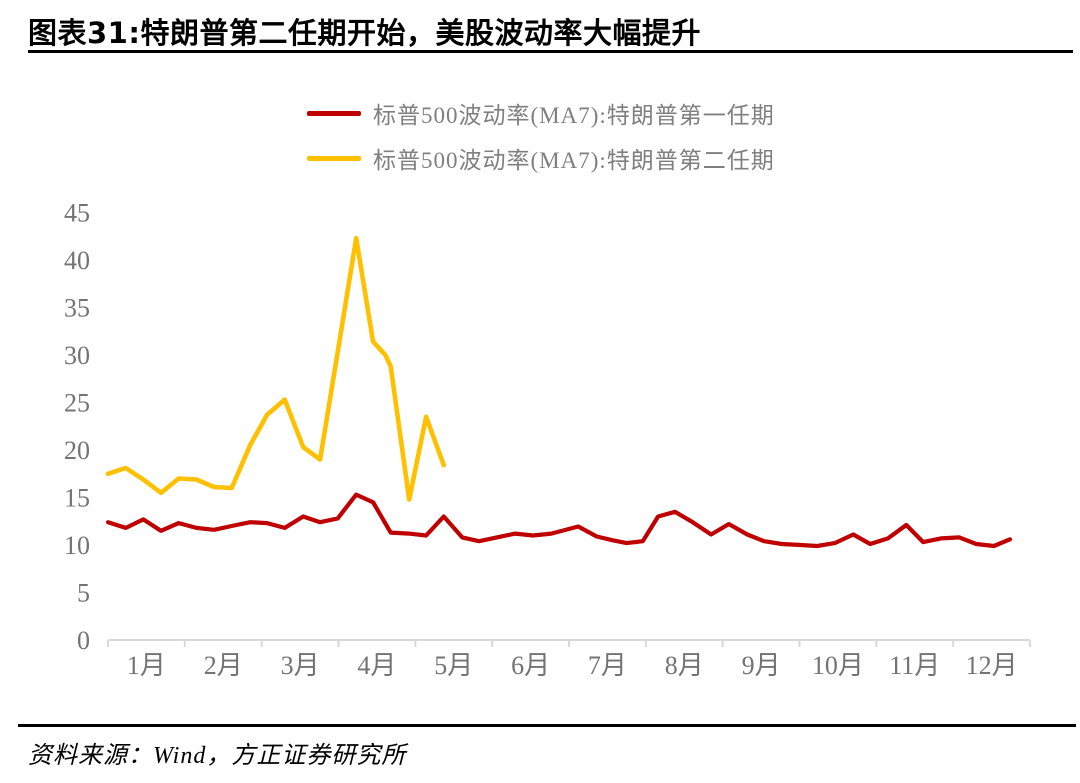  Describe the element at coordinates (77, 403) in the screenshot. I see `y-axis-label: 25` at that location.